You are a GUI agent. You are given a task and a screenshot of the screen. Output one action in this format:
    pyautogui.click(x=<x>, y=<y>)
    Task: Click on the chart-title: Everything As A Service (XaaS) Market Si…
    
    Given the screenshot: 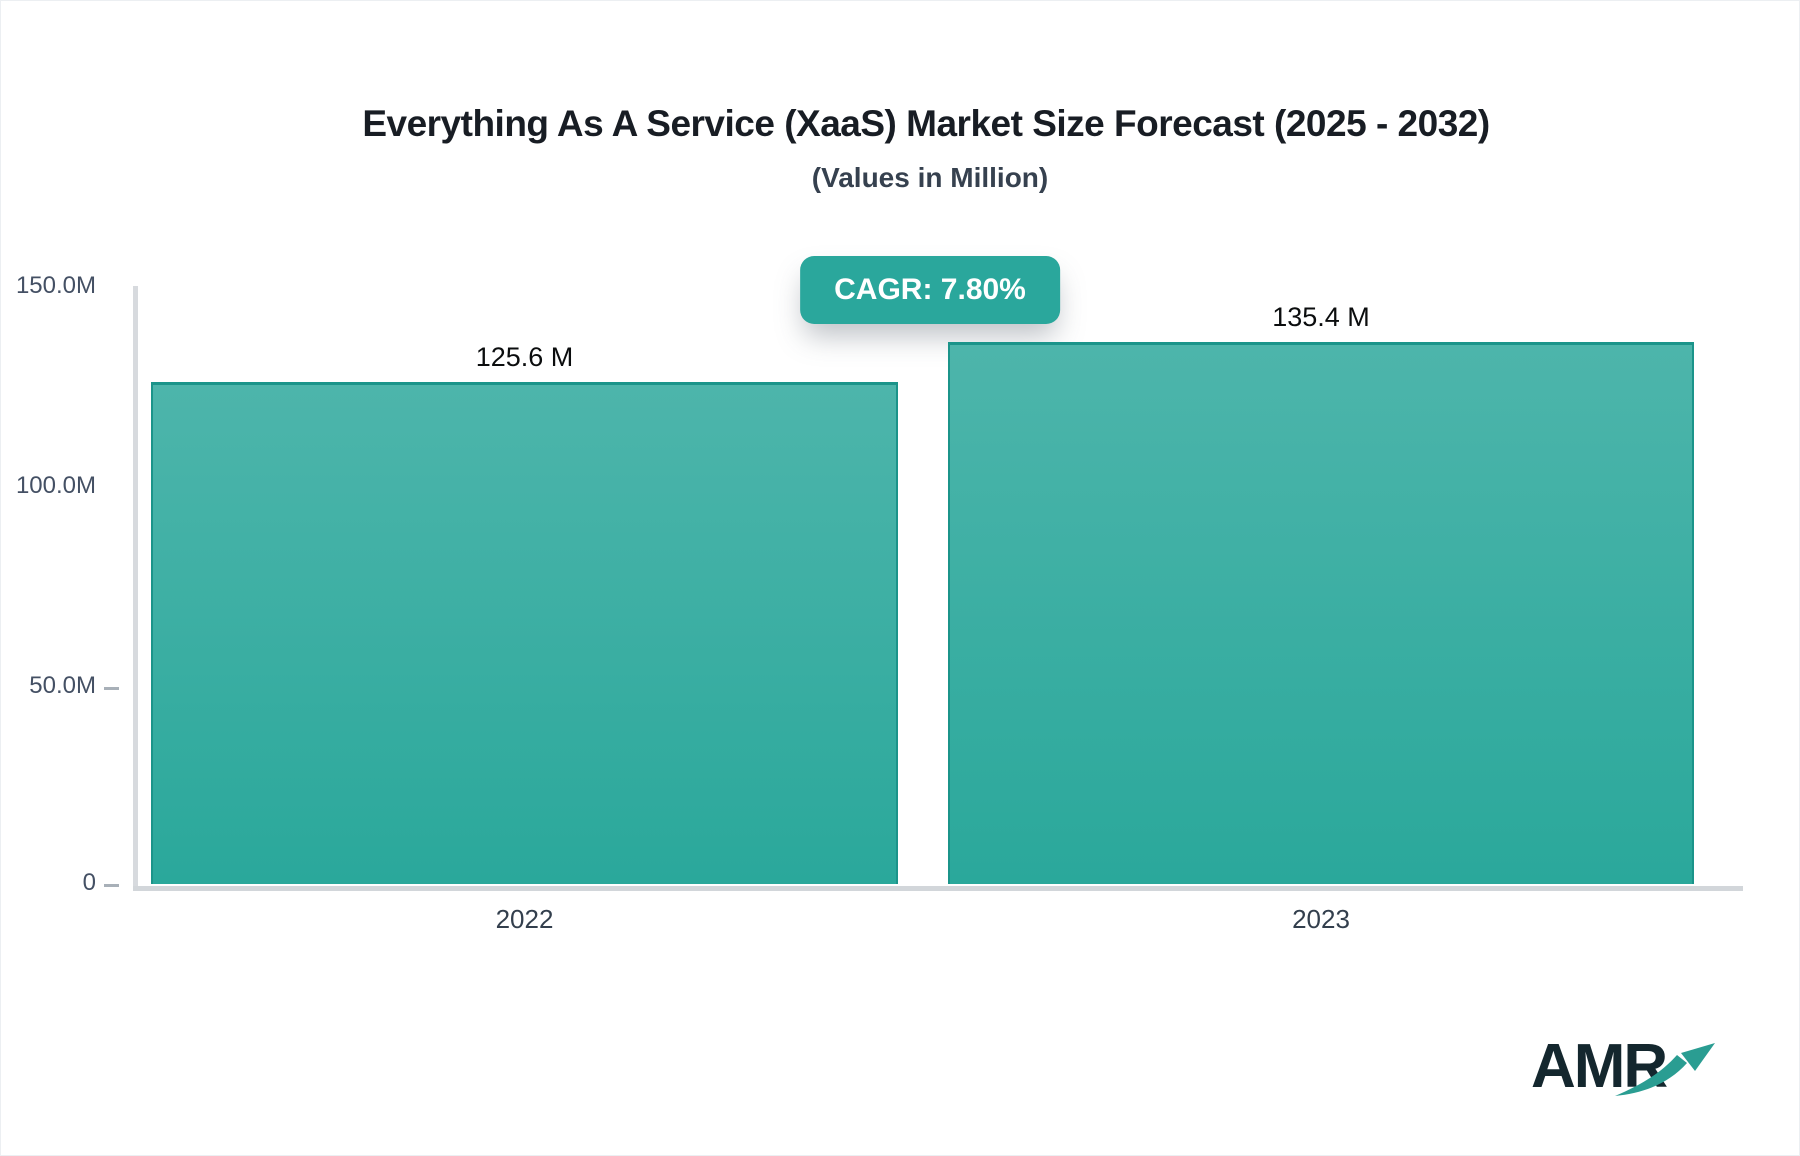 What is the action you would take?
    pyautogui.click(x=926, y=123)
    